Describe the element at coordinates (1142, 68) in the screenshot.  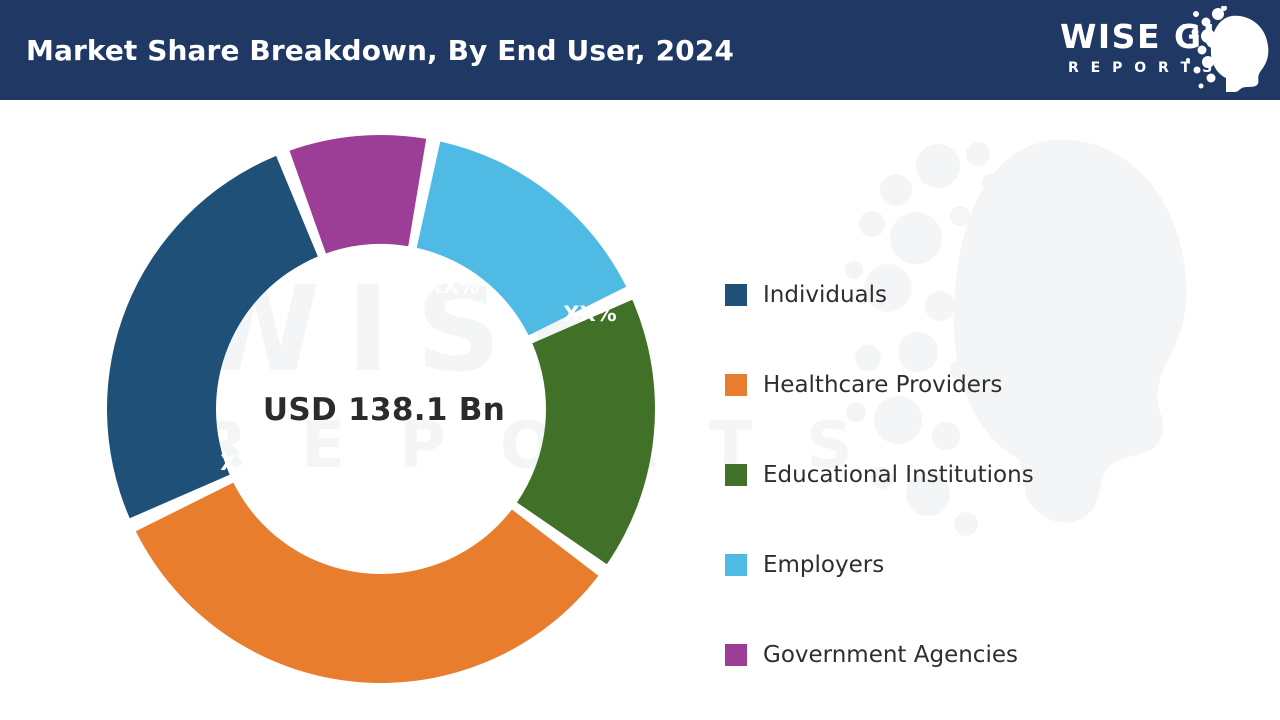
I see `svg-text: R E P O R T S` at that location.